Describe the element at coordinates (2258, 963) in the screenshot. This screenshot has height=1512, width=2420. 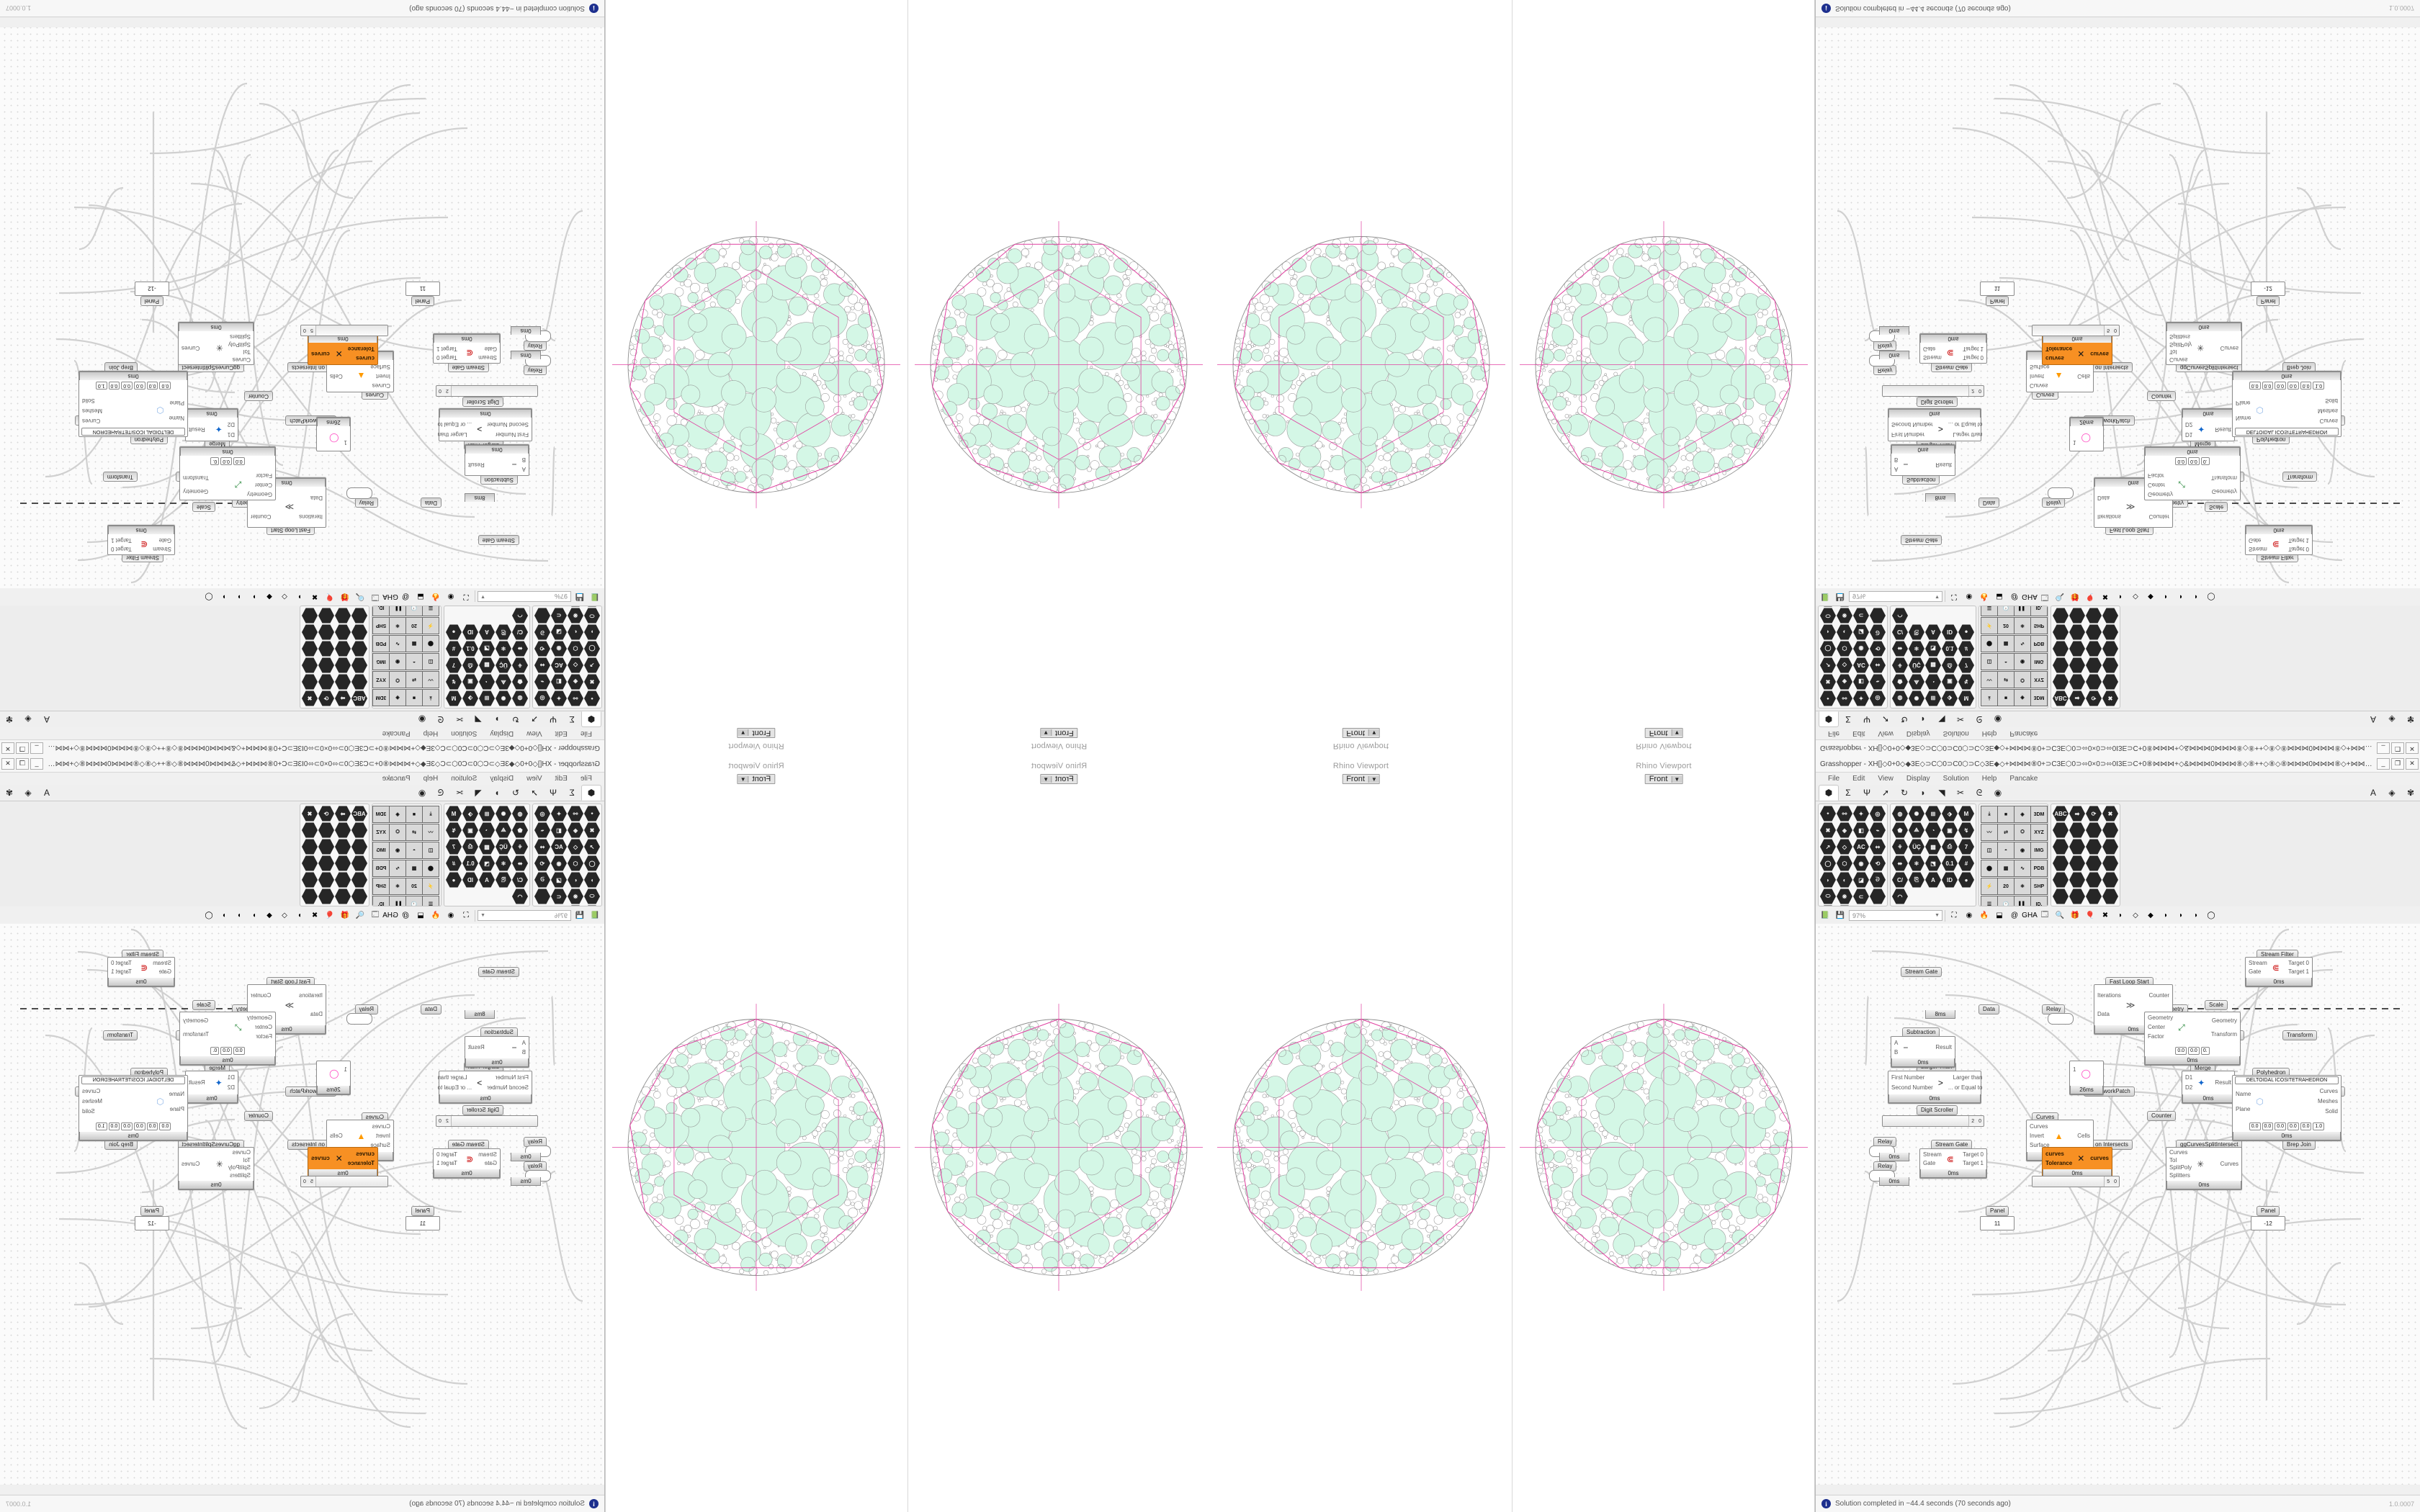
I see `input-port: Stream` at that location.